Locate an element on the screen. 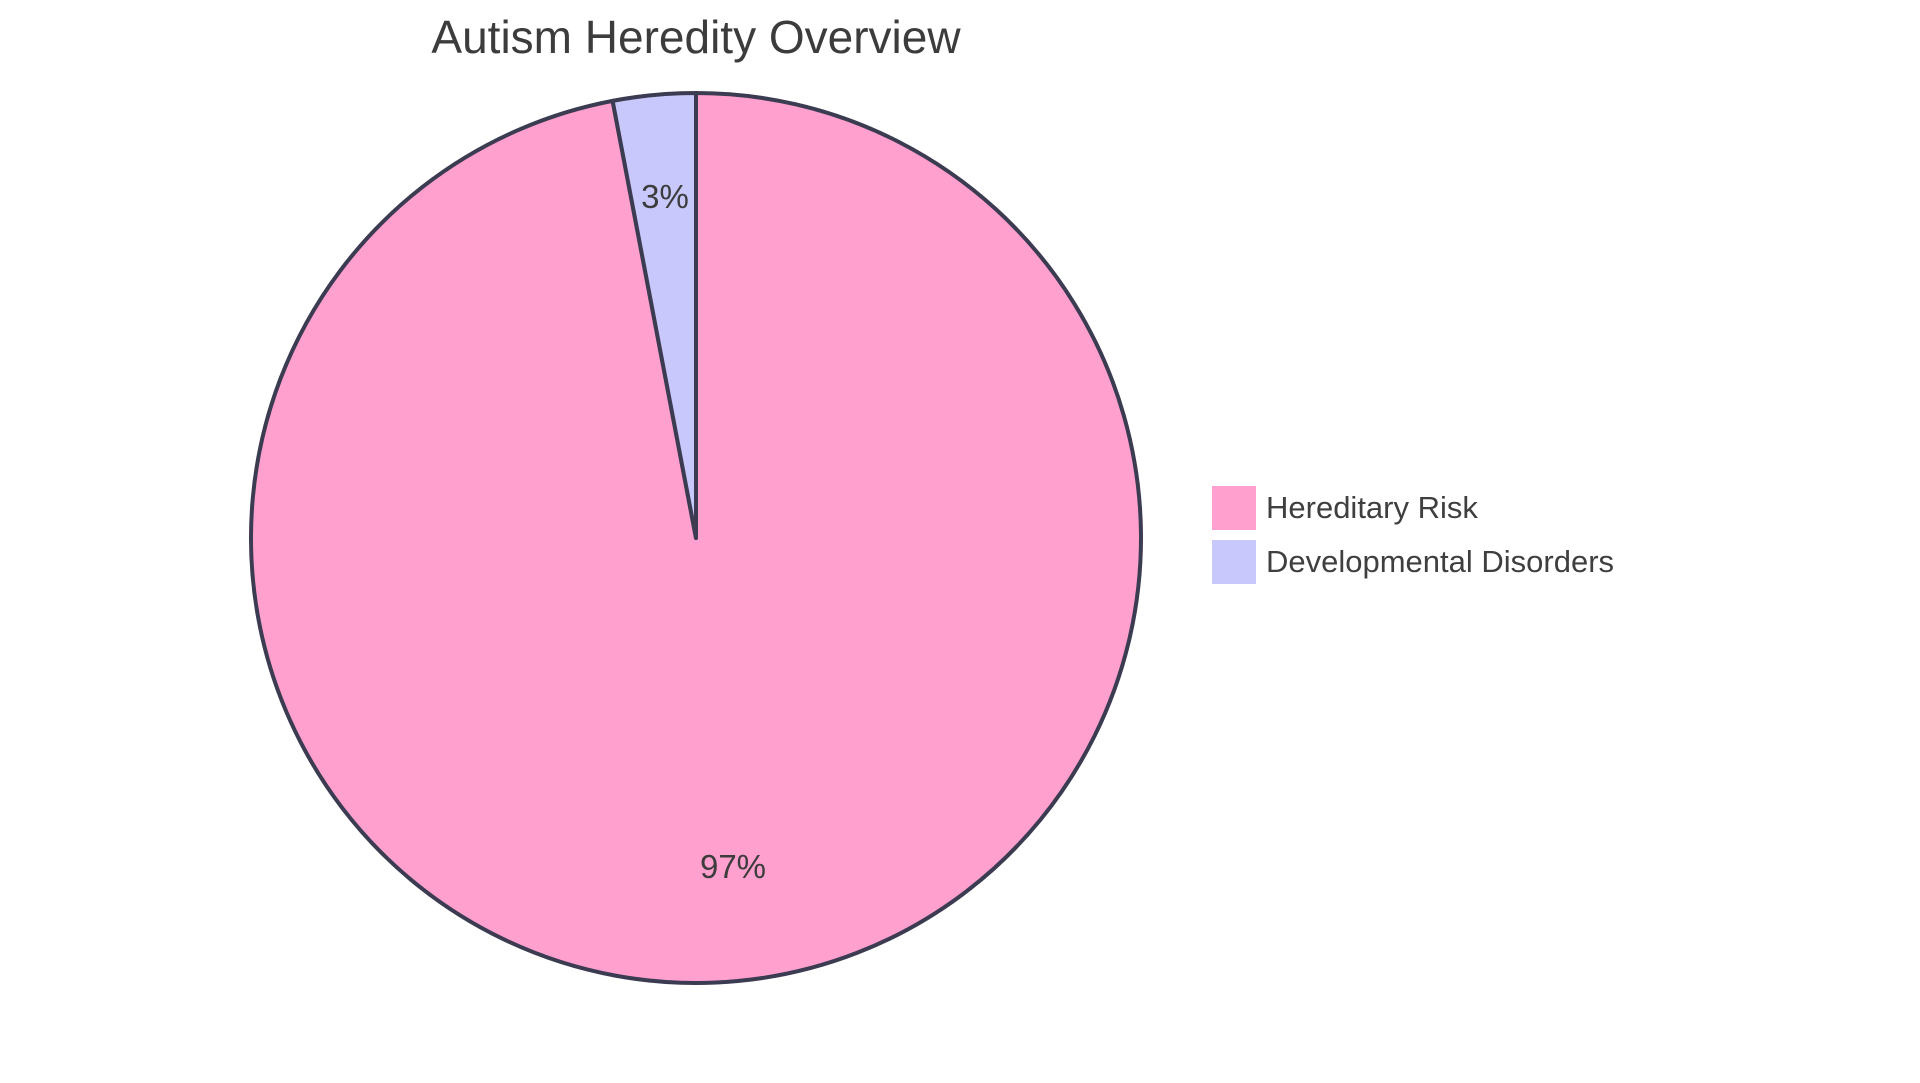  legend-item-developmental-disorders: Developmental Disorders is located at coordinates (1413, 562).